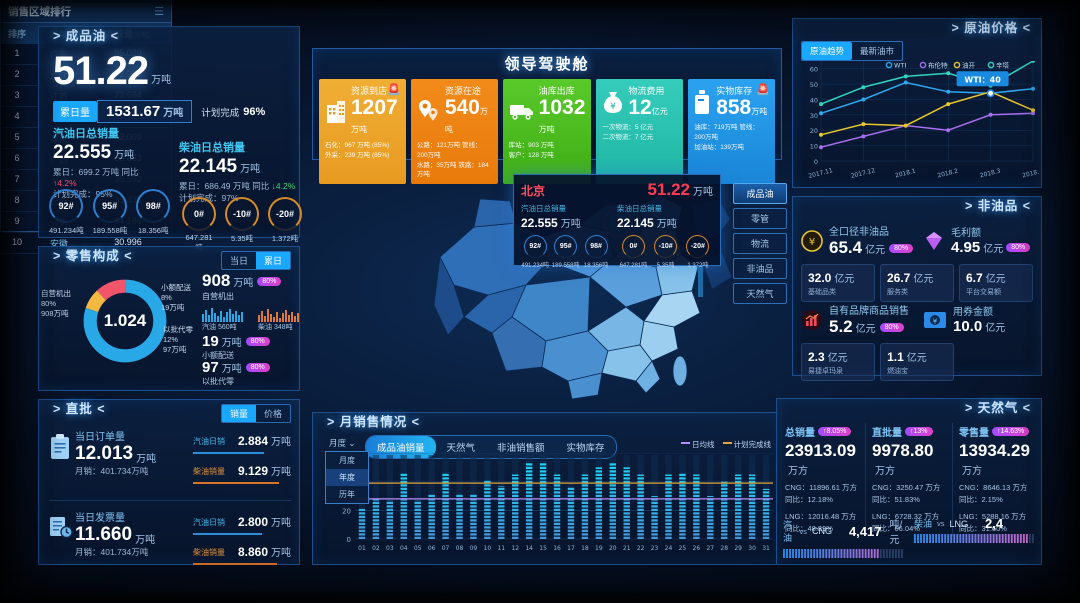 This screenshot has width=1080, height=603. What do you see at coordinates (75, 111) in the screenshot?
I see `refined-cumulative-tag: 累日量` at bounding box center [75, 111].